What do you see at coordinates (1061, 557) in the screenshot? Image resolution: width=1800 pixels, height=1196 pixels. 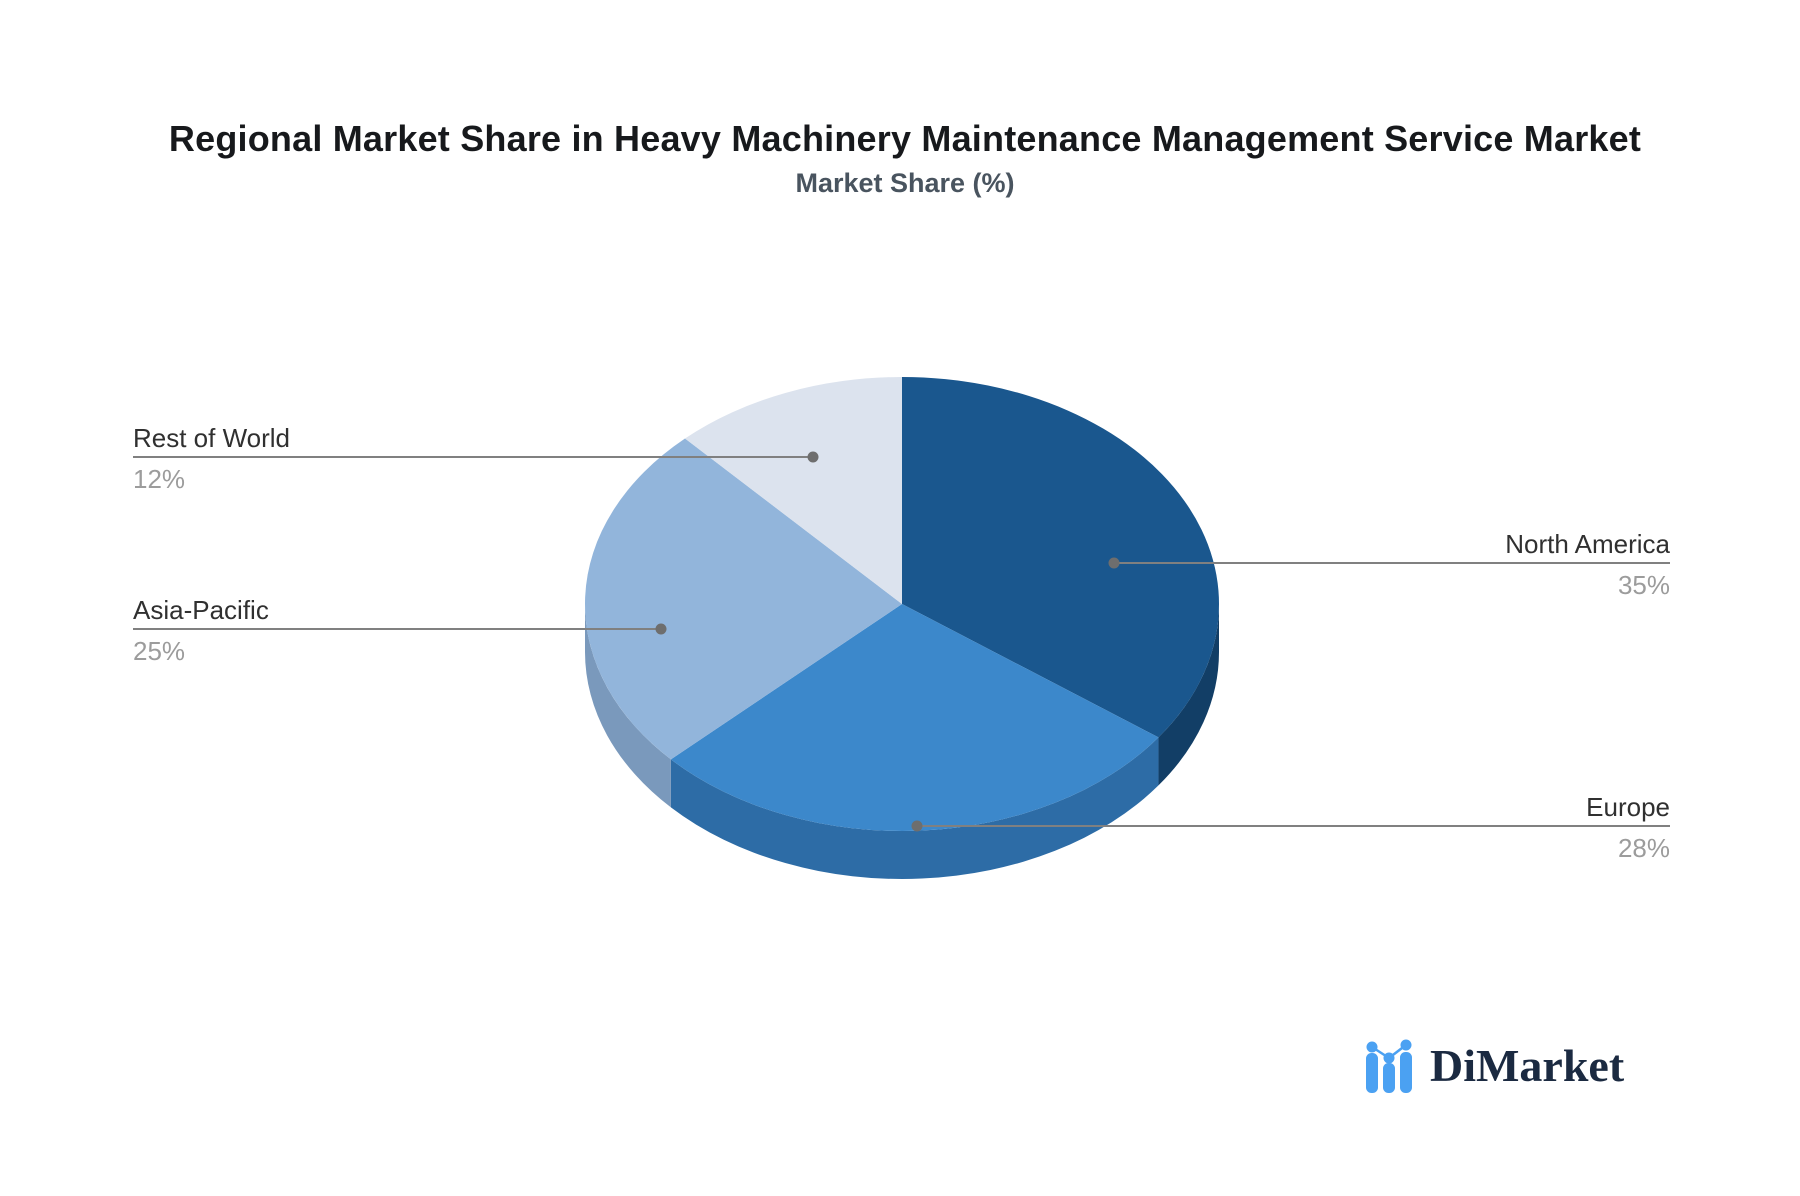 I see `pie-slice-north-america` at bounding box center [1061, 557].